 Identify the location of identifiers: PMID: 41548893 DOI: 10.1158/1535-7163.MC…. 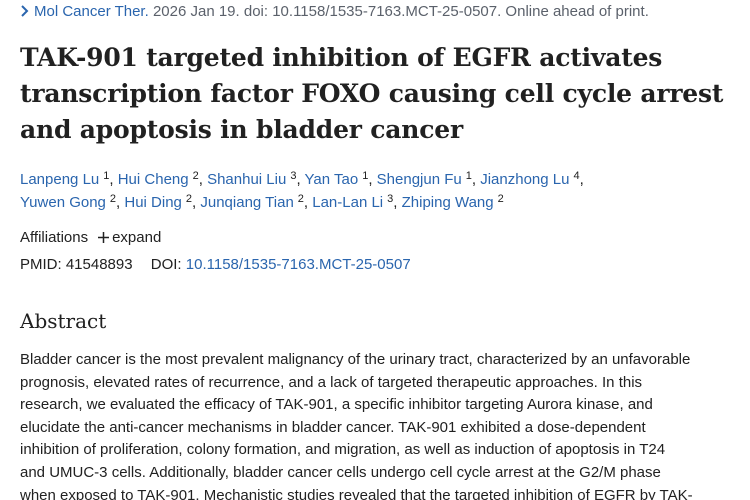
(215, 264).